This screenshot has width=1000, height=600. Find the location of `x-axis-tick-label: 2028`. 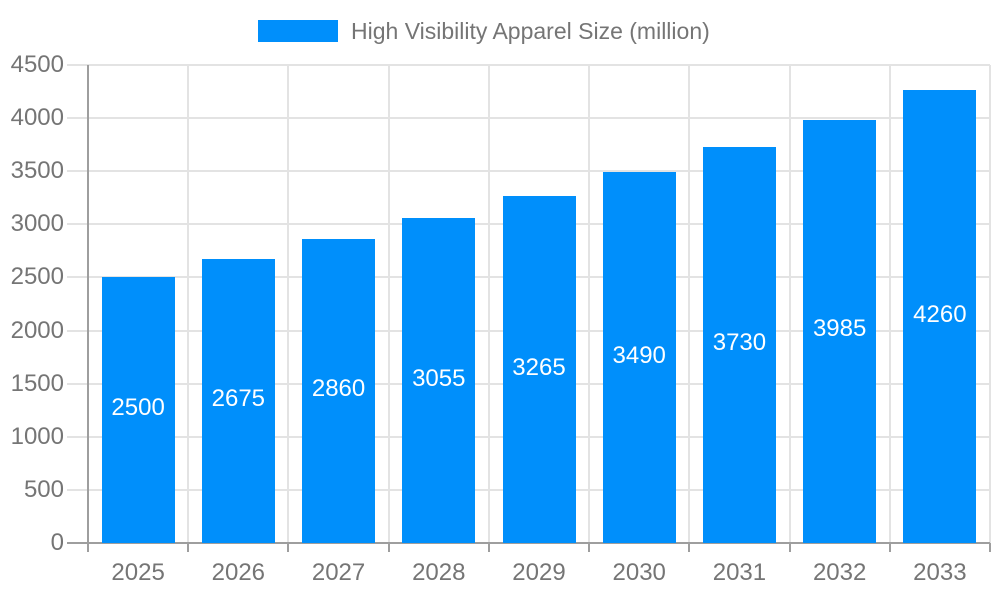

x-axis-tick-label: 2028 is located at coordinates (439, 572).